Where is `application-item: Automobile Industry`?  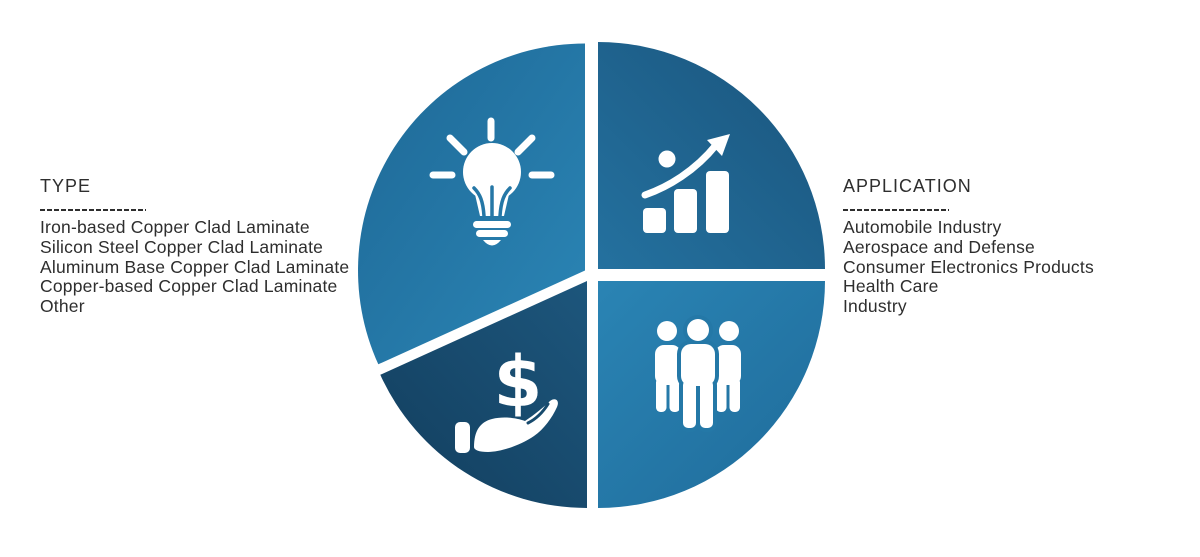 application-item: Automobile Industry is located at coordinates (922, 227).